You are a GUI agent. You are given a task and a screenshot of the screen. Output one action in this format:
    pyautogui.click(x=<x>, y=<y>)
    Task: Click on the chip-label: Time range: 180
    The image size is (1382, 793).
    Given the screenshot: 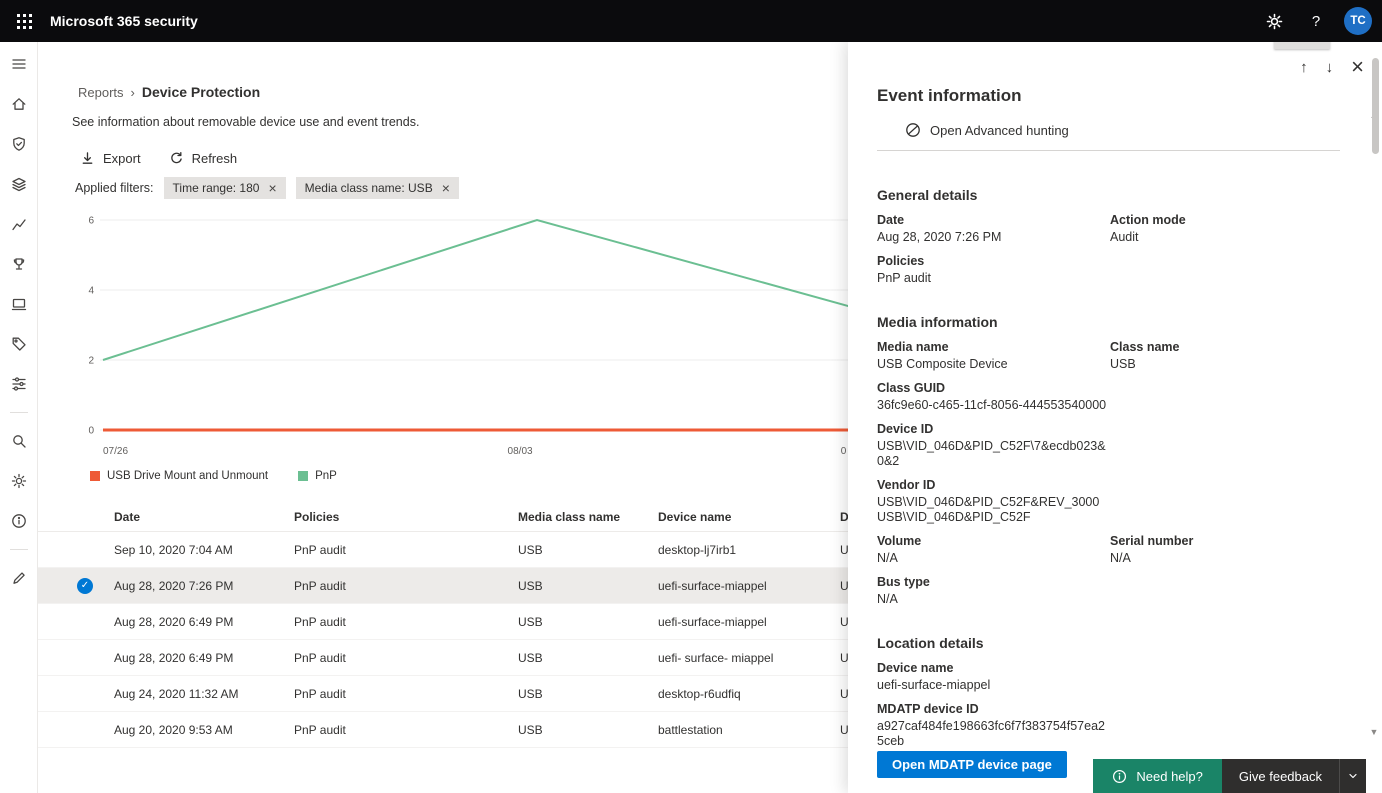 What is the action you would take?
    pyautogui.click(x=216, y=188)
    